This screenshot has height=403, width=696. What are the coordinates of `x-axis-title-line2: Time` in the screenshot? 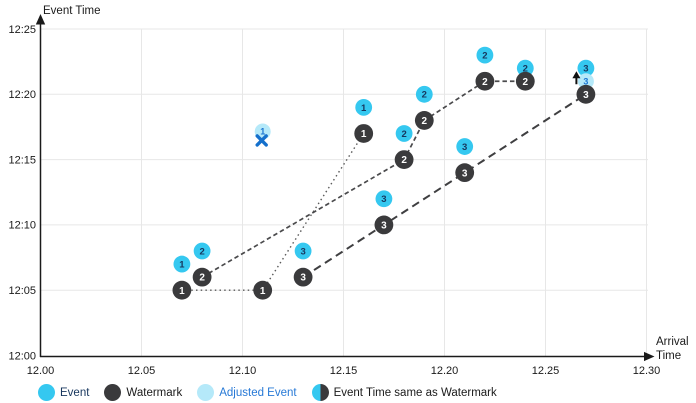 It's located at (668, 356).